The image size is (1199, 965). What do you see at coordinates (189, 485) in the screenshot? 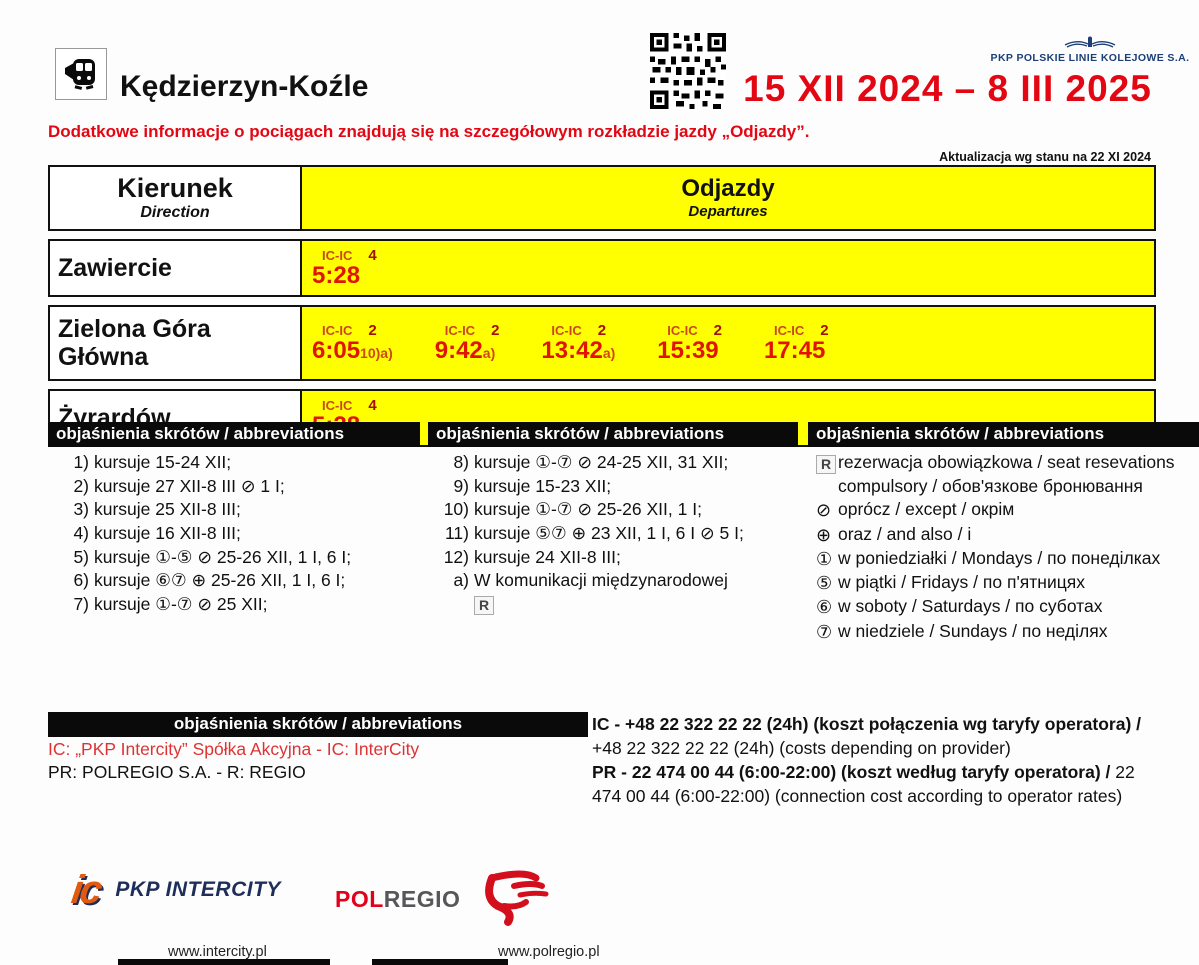
I see `footnote-text: kursuje 27 XII-8 III ⊘ 1 I;` at bounding box center [189, 485].